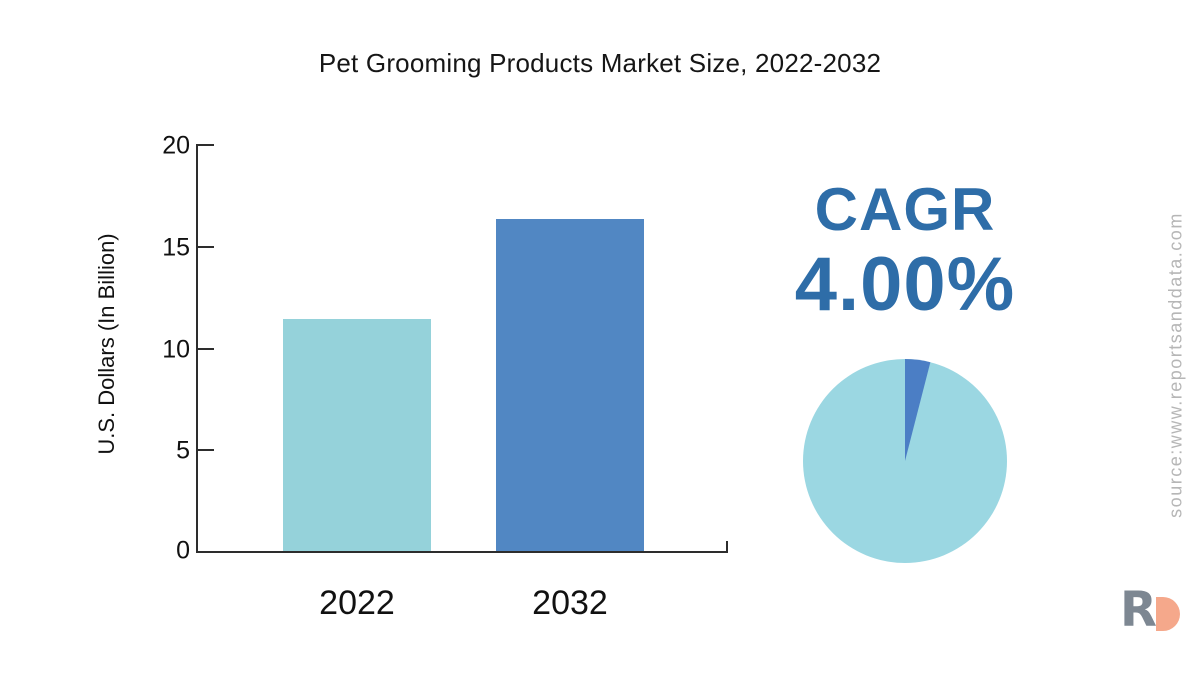 Image resolution: width=1200 pixels, height=674 pixels. Describe the element at coordinates (176, 349) in the screenshot. I see `y-tick-label-10: 10` at that location.